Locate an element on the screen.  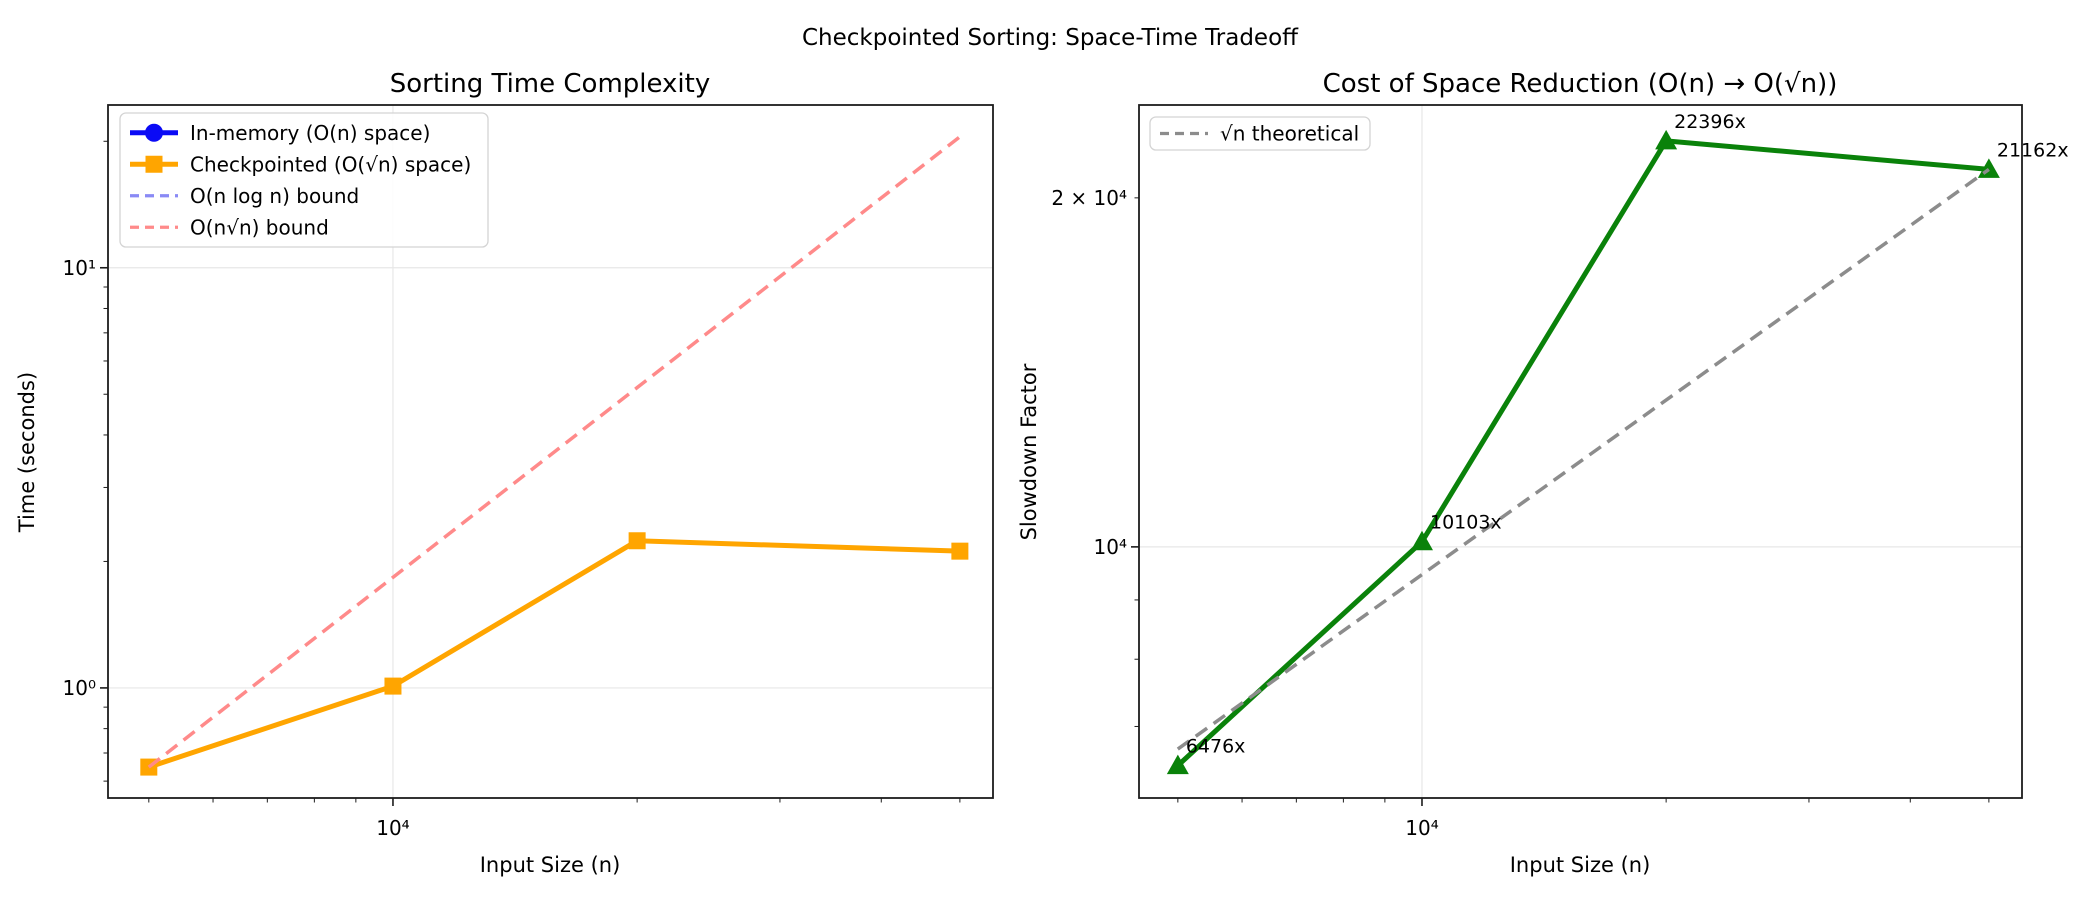
left-plot-title: Sorting Time Complexity is located at coordinates (550, 84).